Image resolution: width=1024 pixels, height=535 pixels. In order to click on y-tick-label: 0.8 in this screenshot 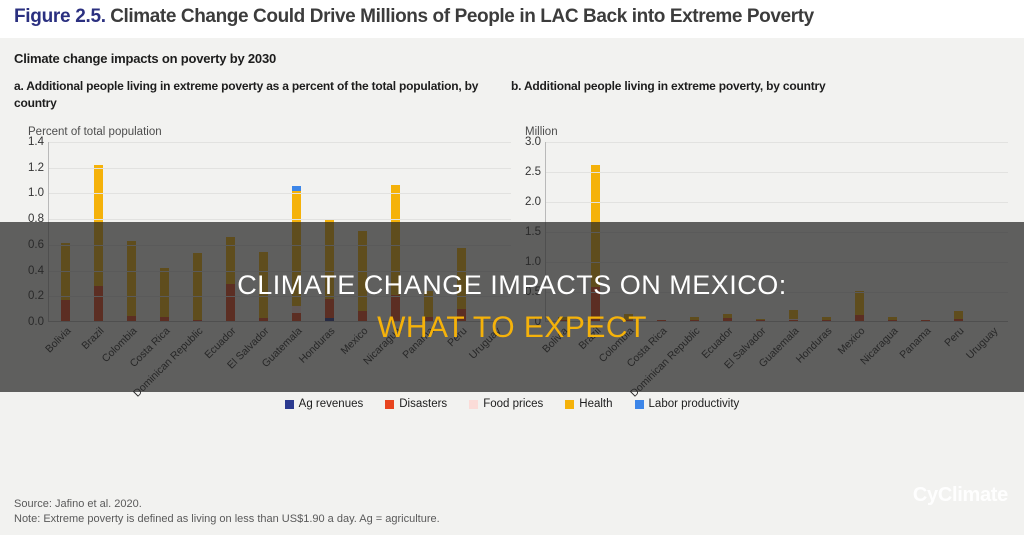, I will do `click(36, 219)`.